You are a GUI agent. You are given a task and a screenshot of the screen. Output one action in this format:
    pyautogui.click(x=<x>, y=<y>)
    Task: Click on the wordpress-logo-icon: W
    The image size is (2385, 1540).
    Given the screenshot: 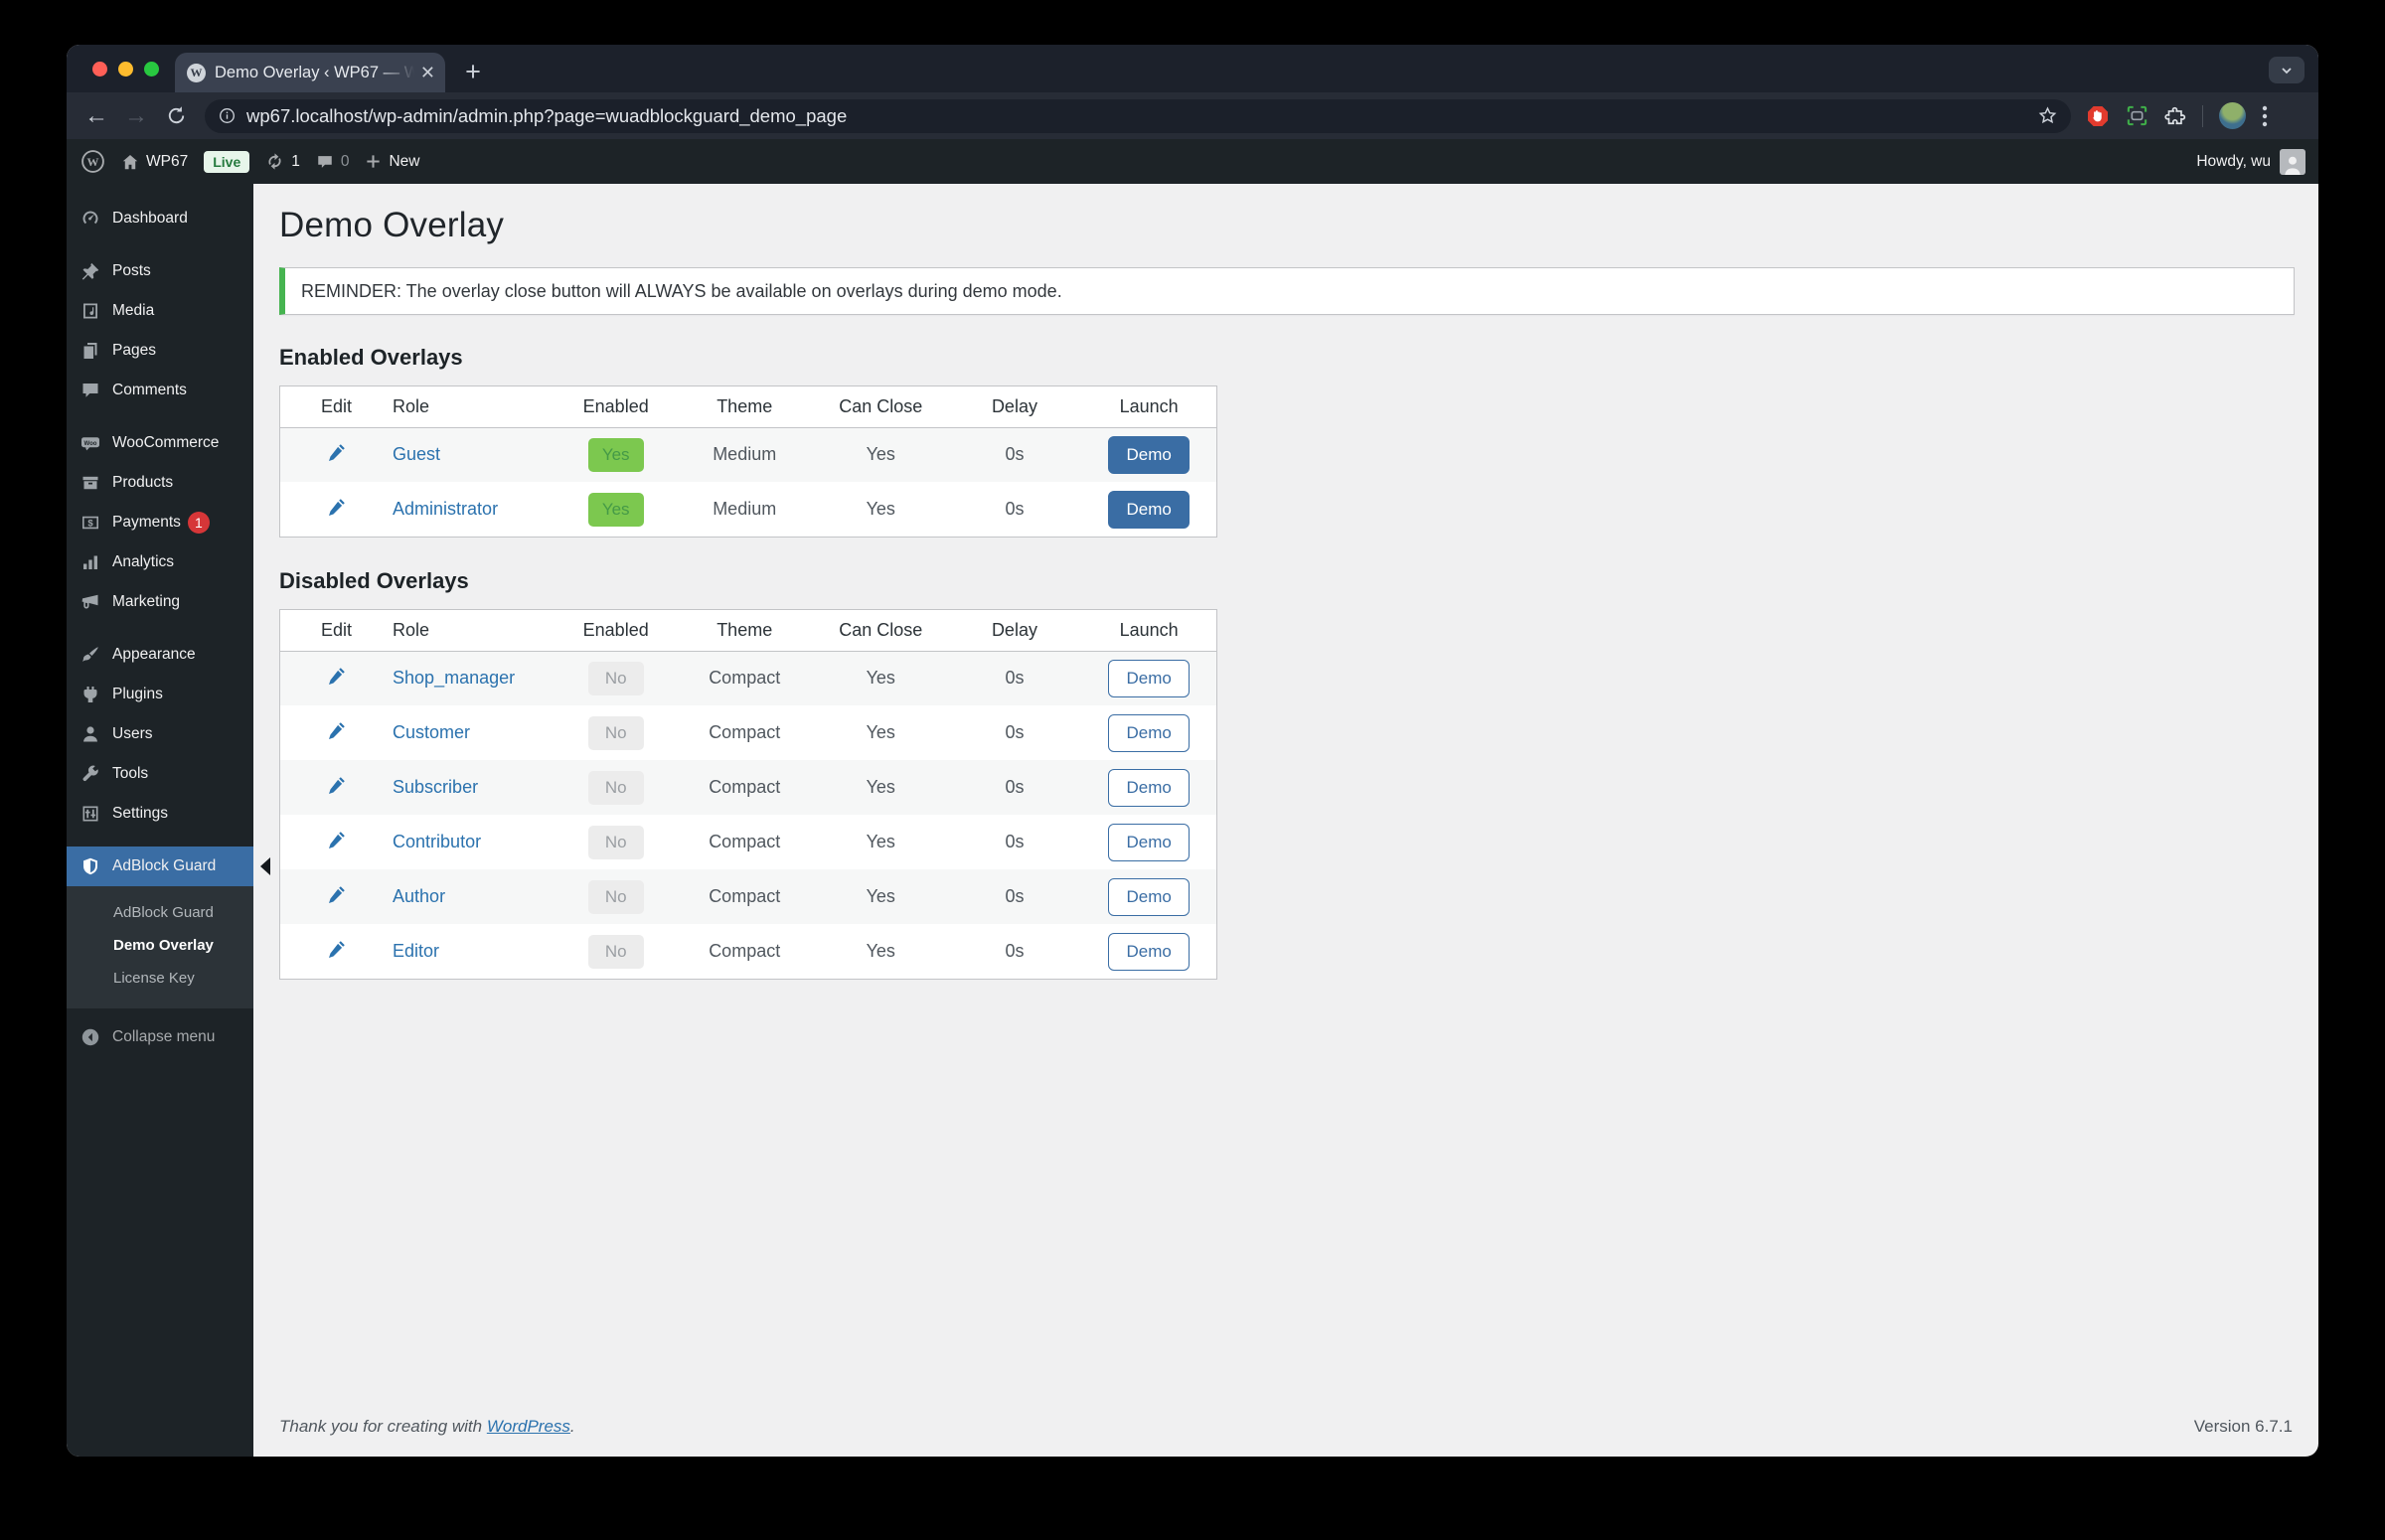 What is the action you would take?
    pyautogui.click(x=92, y=161)
    